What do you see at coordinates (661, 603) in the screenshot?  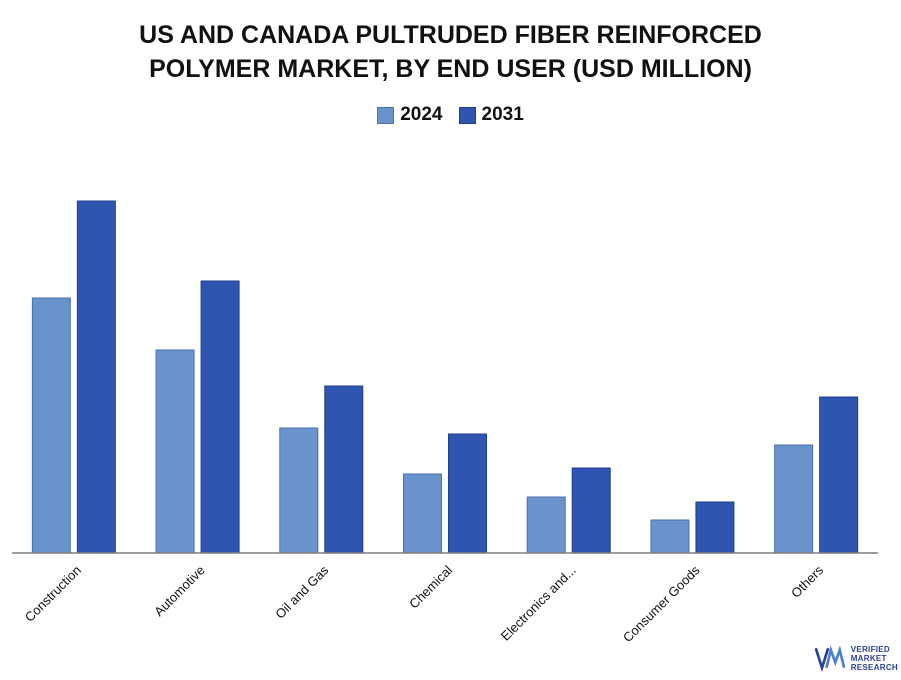 I see `x-tick-label: Consumer Goods` at bounding box center [661, 603].